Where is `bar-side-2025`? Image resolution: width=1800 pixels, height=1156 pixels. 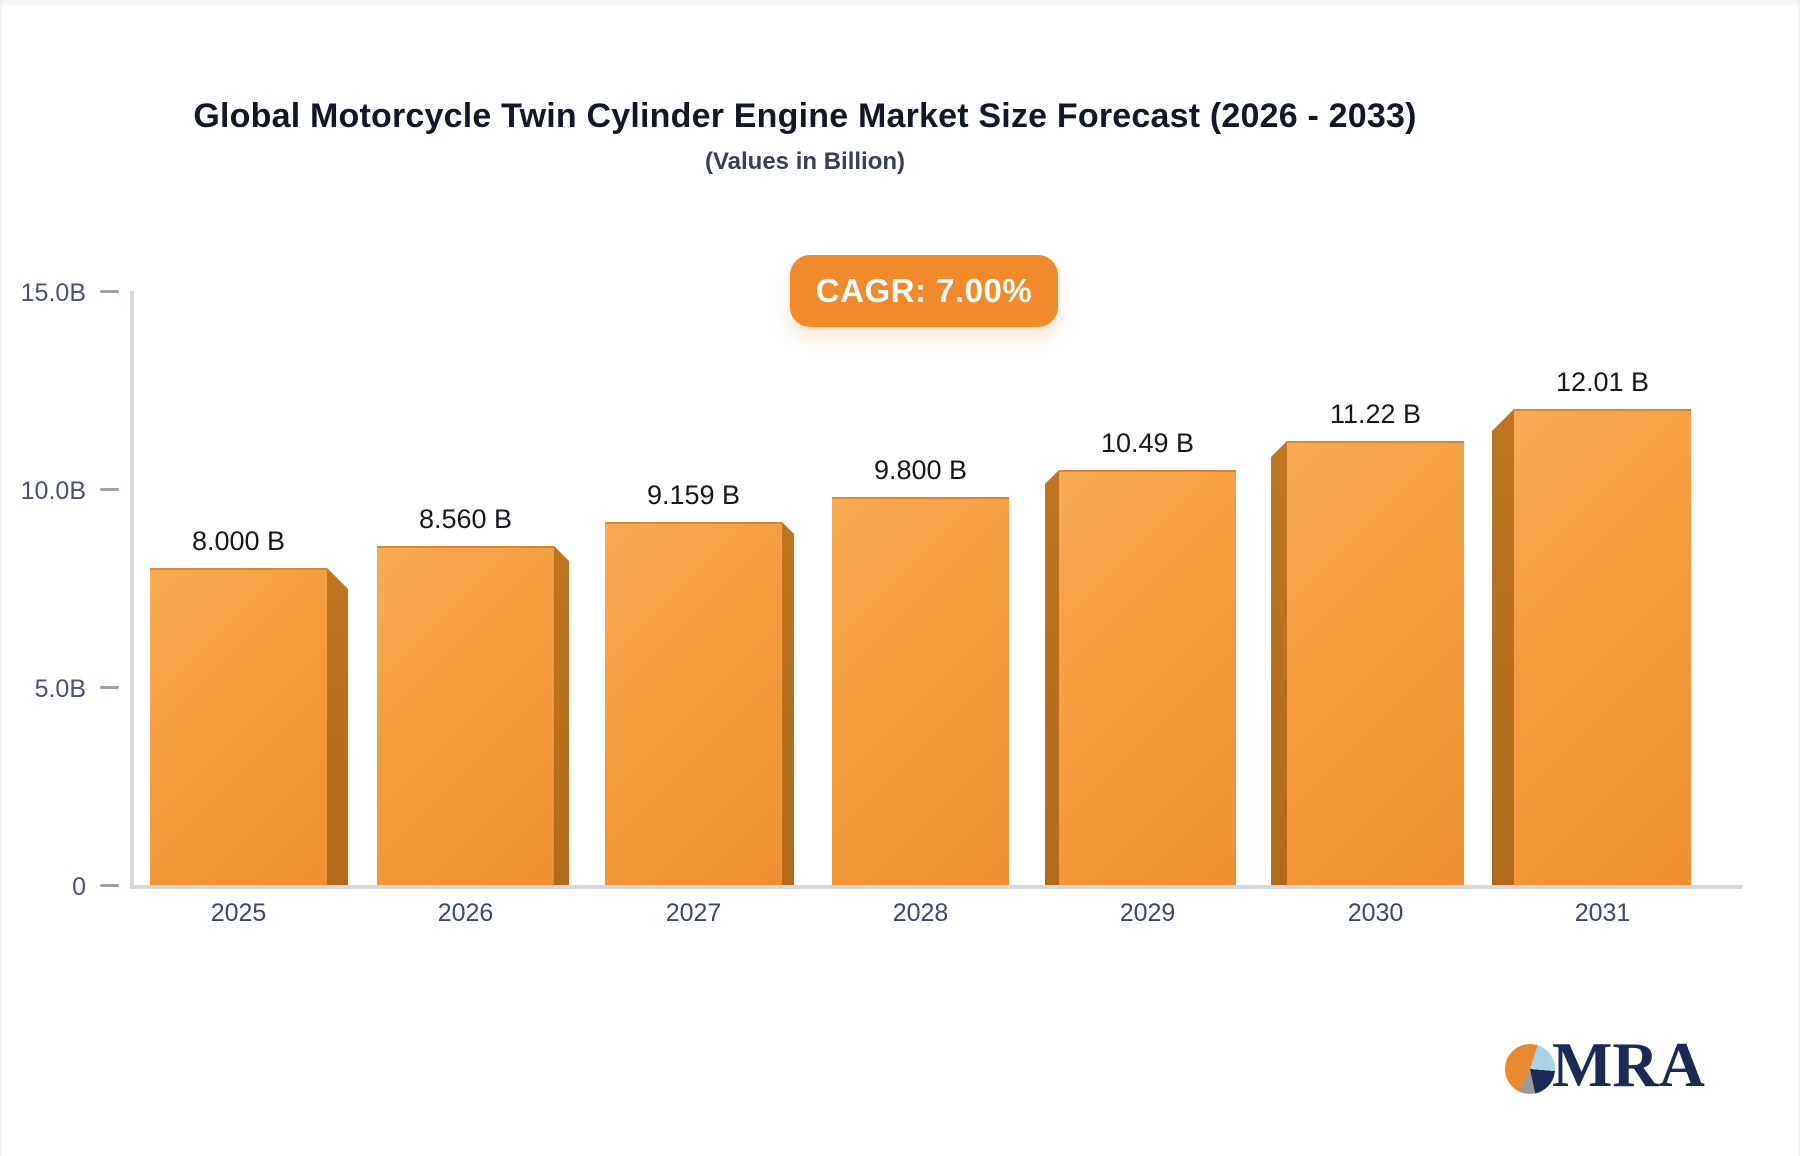
bar-side-2025 is located at coordinates (337, 726).